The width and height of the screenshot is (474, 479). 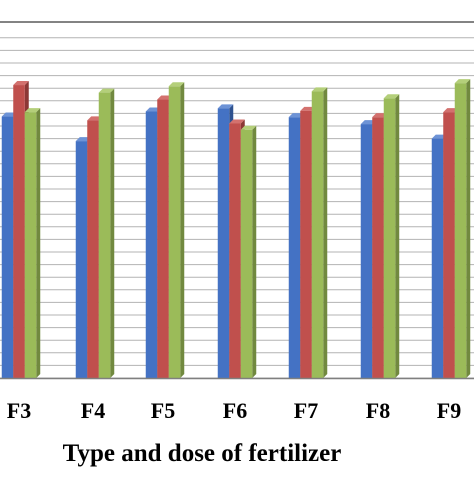 What do you see at coordinates (163, 410) in the screenshot?
I see `x-tick-label-f5: F5` at bounding box center [163, 410].